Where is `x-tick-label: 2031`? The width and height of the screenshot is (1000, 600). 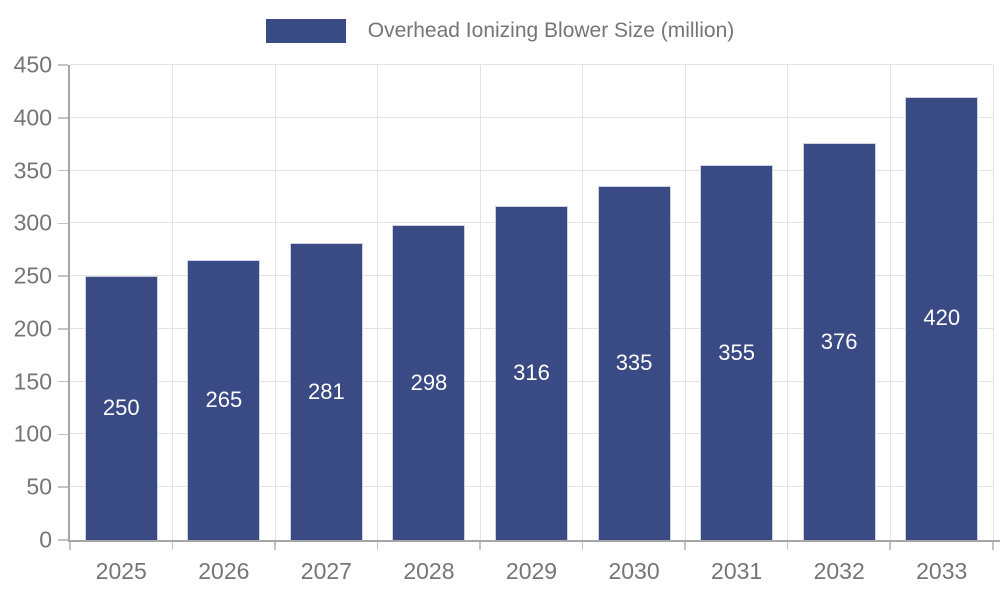
x-tick-label: 2031 is located at coordinates (737, 571).